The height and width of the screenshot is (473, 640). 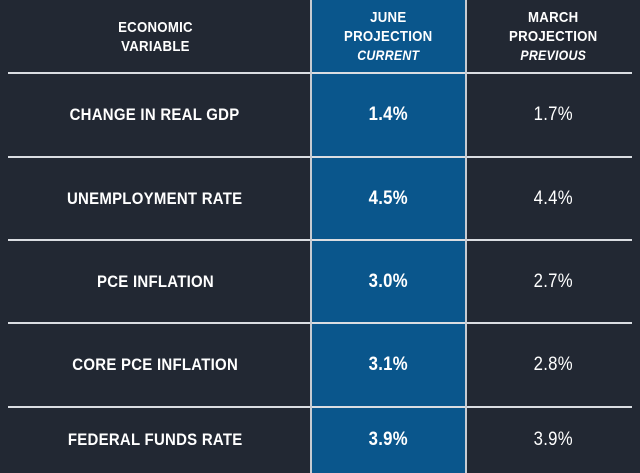 What do you see at coordinates (388, 114) in the screenshot?
I see `june-value: 1.4%` at bounding box center [388, 114].